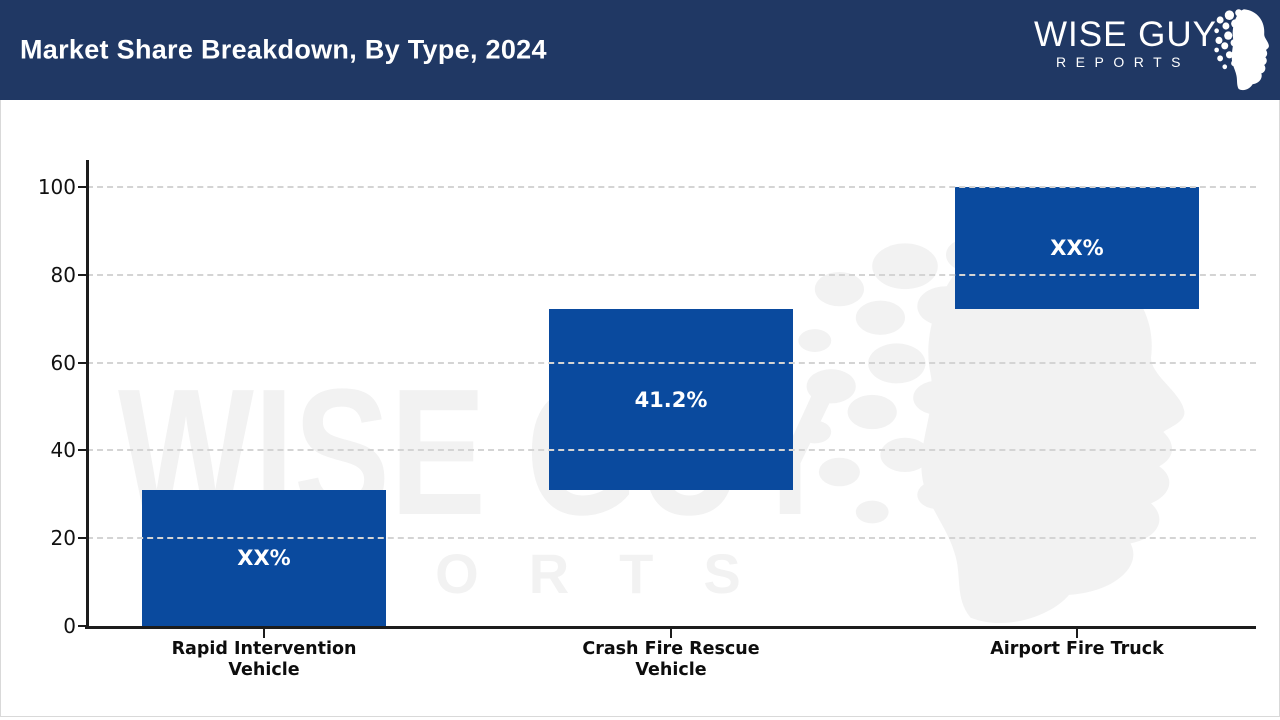  What do you see at coordinates (1126, 34) in the screenshot?
I see `logo-wordmark: WISE GUY` at bounding box center [1126, 34].